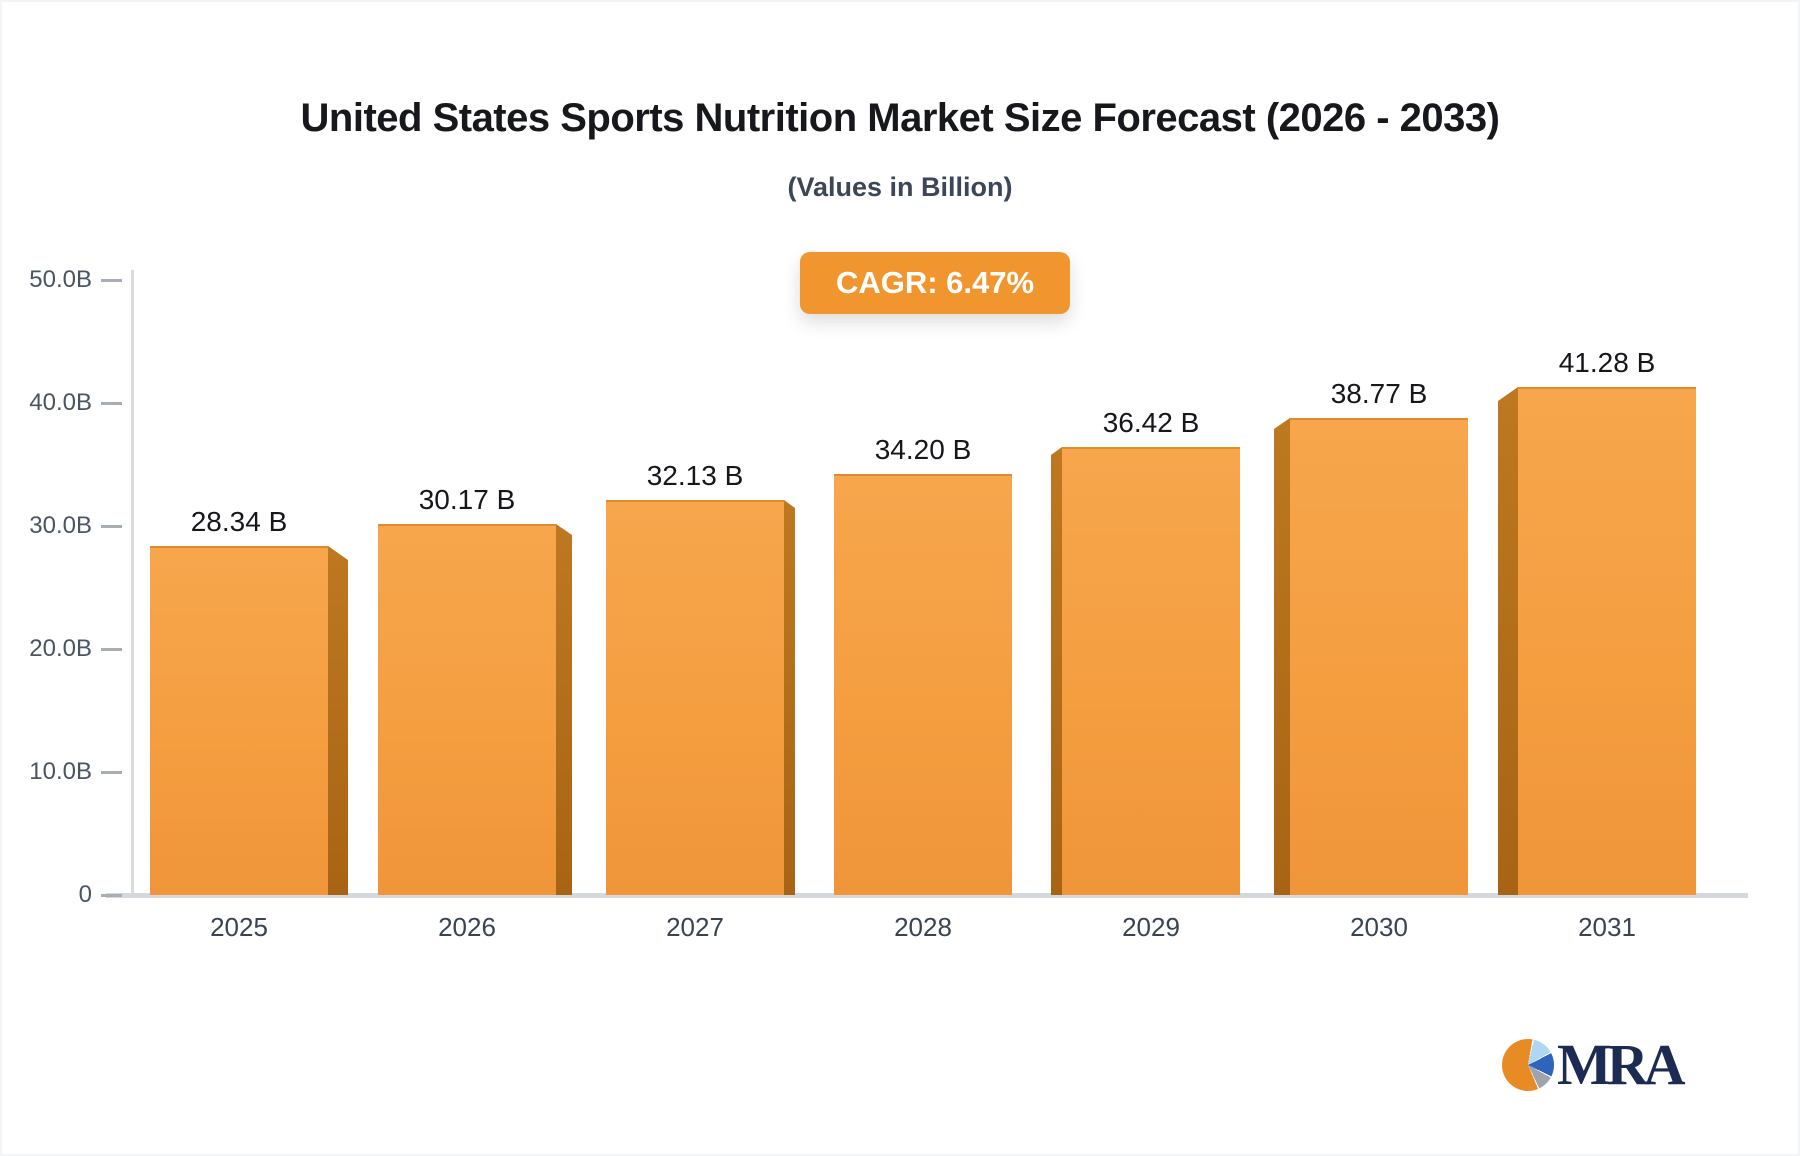 Image resolution: width=1800 pixels, height=1156 pixels. Describe the element at coordinates (239, 521) in the screenshot. I see `bar-value-label: 28.34 B` at that location.